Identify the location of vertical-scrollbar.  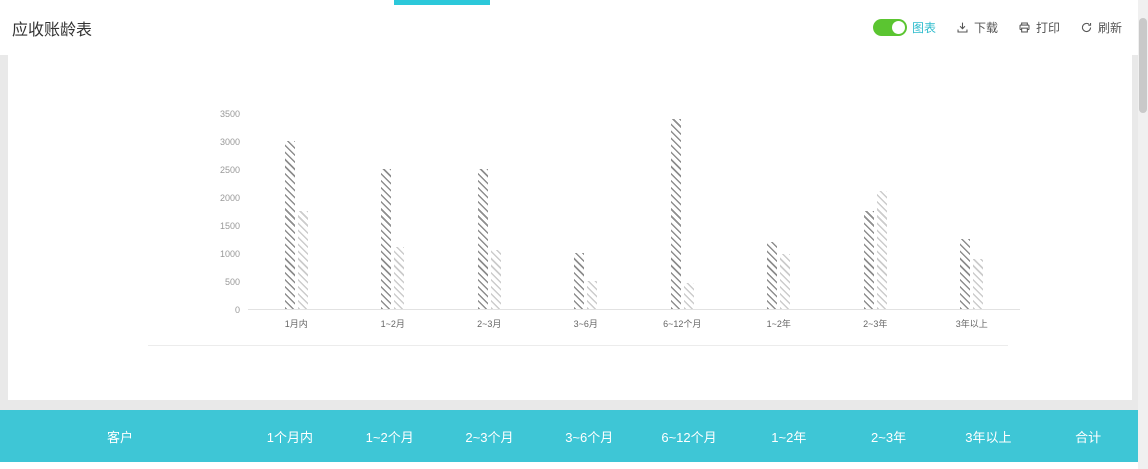
(1143, 234).